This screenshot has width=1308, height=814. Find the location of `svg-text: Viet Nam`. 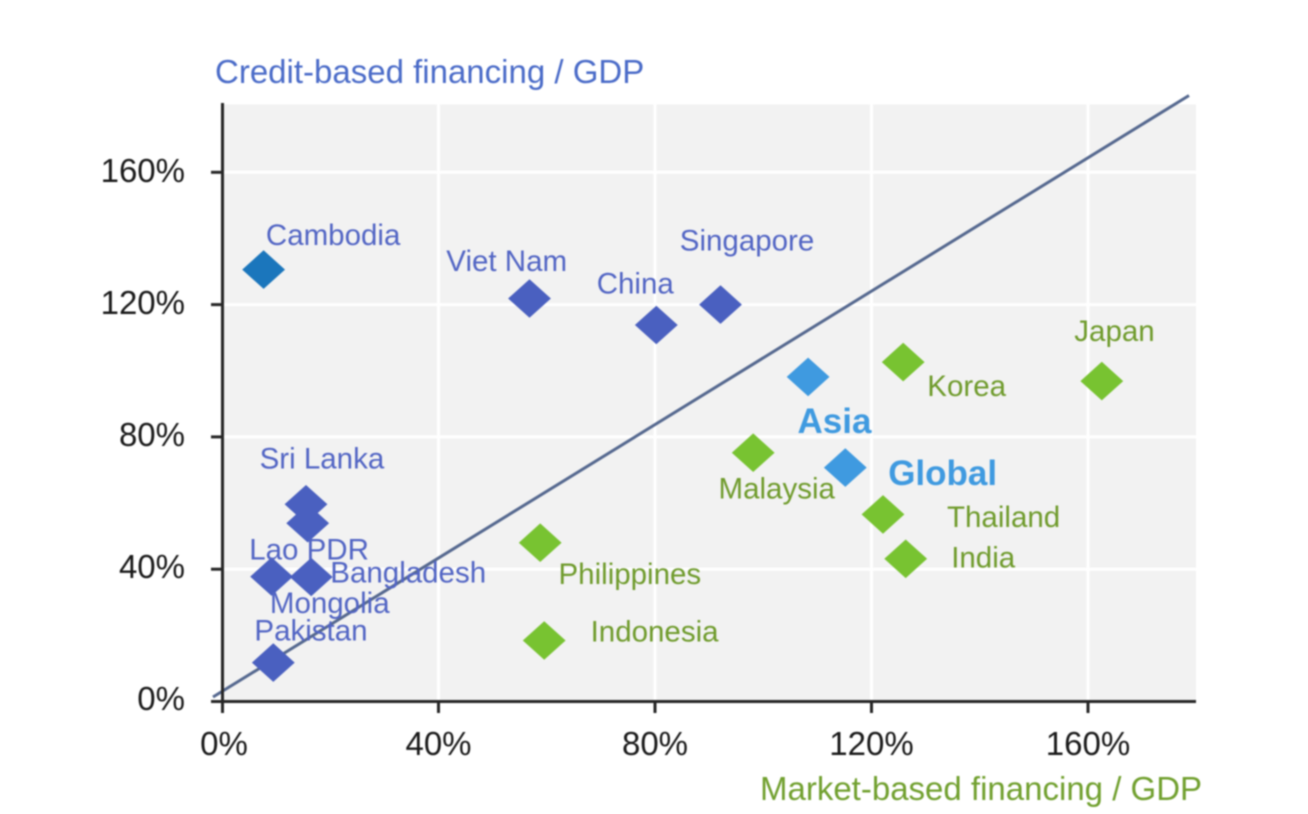

svg-text: Viet Nam is located at coordinates (506, 261).